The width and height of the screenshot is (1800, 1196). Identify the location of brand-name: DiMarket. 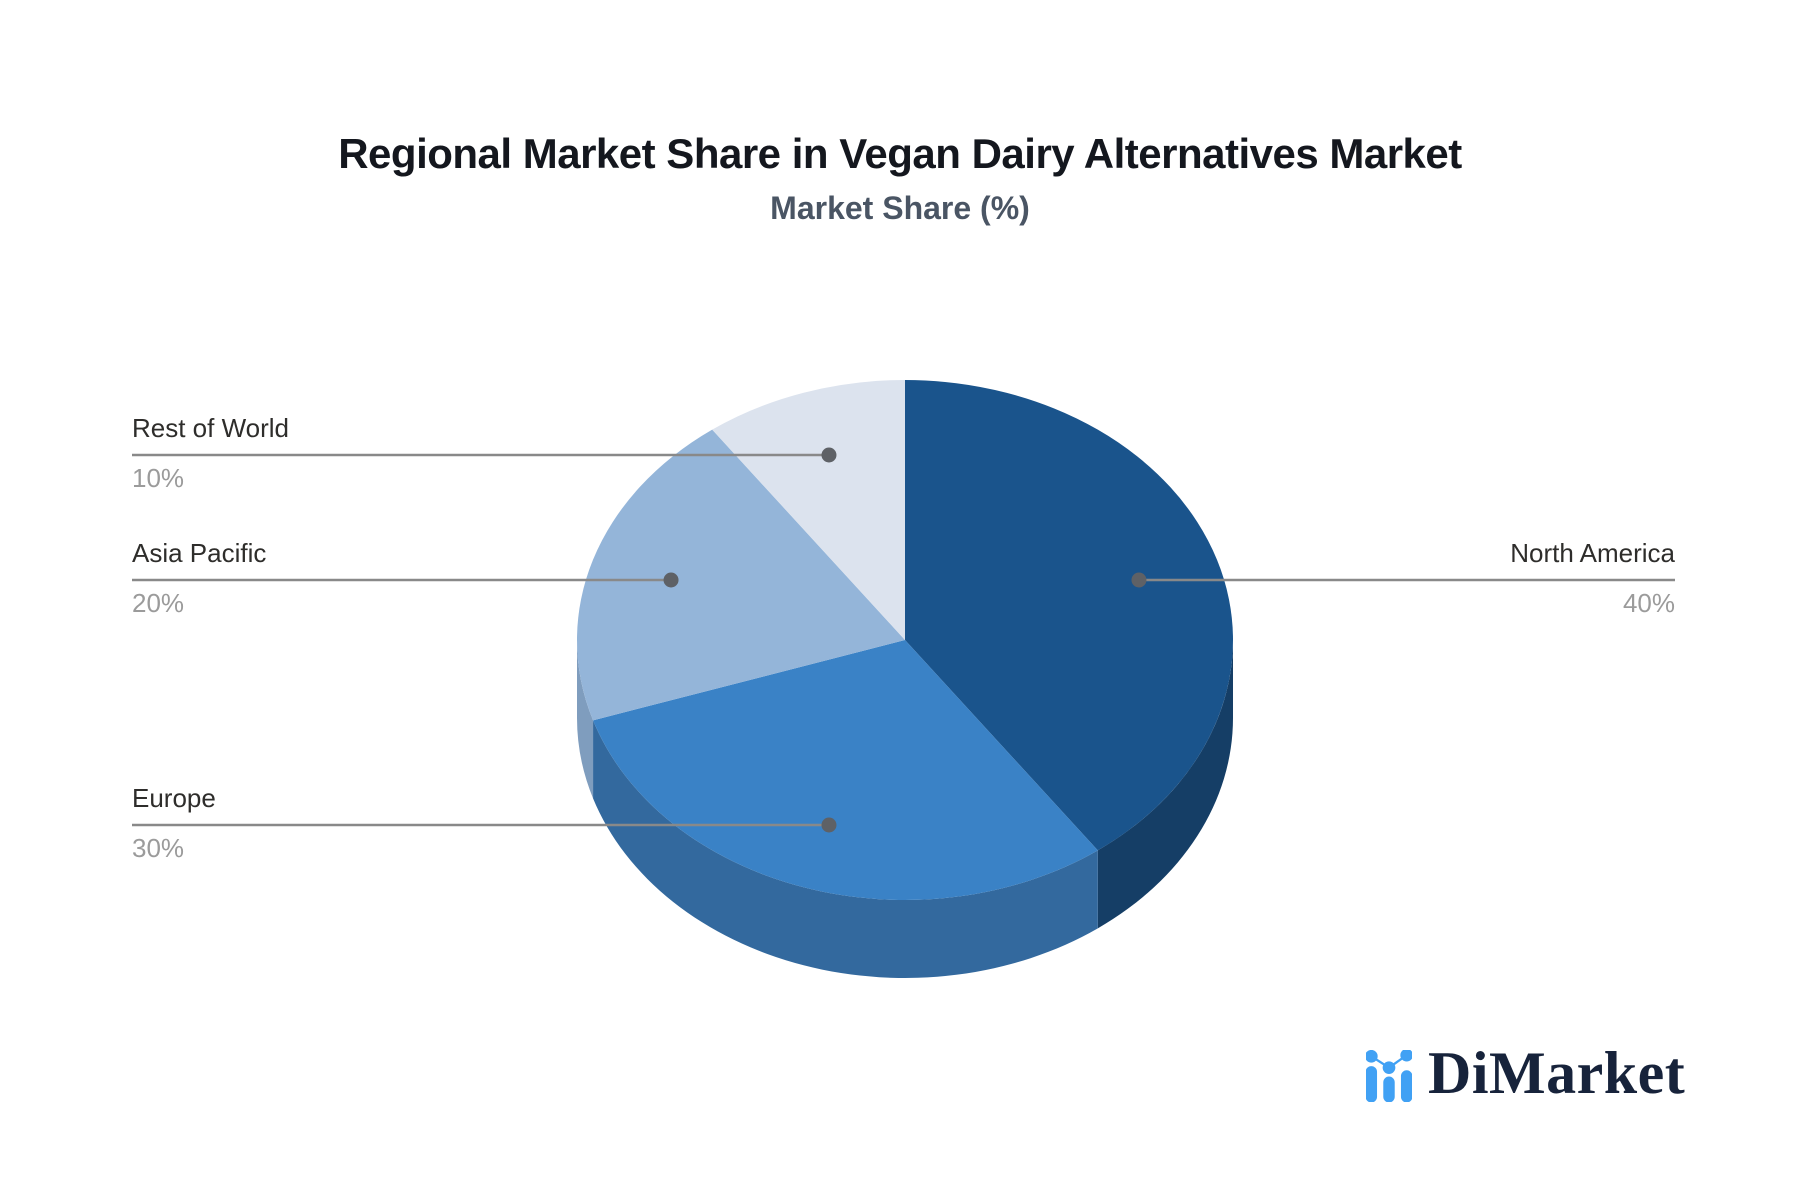
(1557, 1073).